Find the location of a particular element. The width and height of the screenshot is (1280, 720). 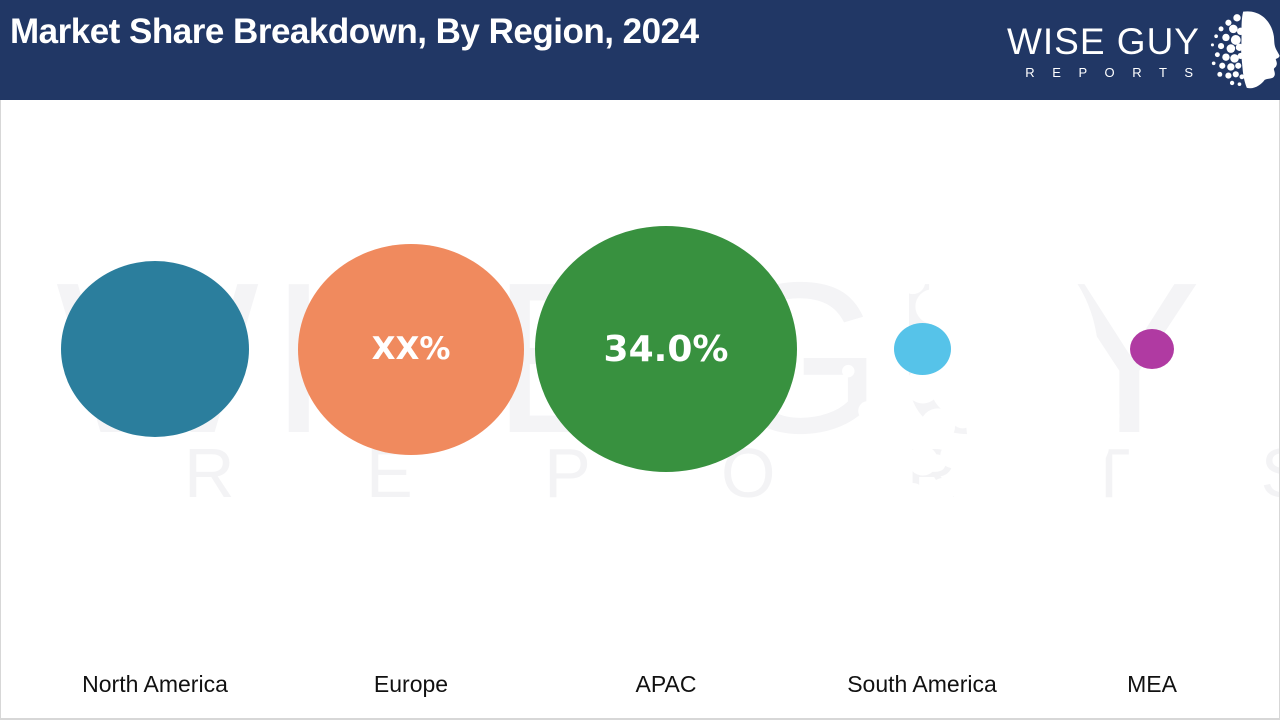

bubble-apac: 34.0% is located at coordinates (666, 349).